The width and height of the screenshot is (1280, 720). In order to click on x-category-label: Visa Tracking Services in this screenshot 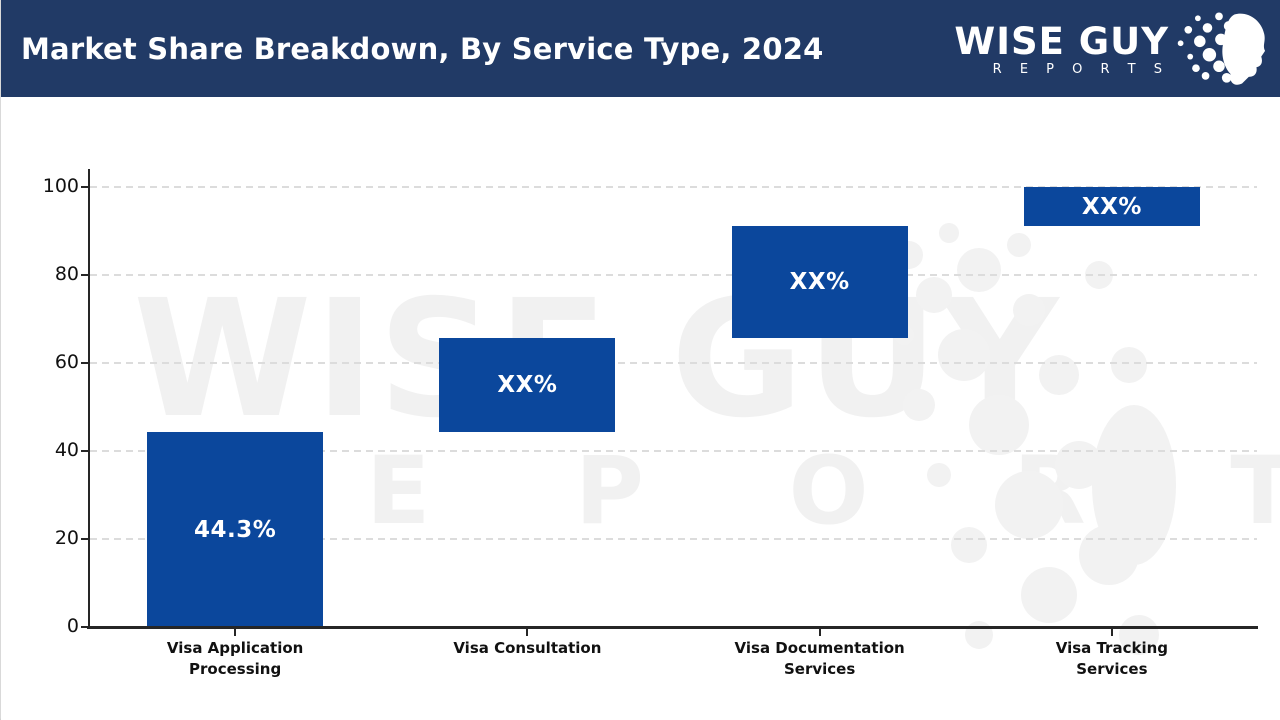, I will do `click(1112, 659)`.